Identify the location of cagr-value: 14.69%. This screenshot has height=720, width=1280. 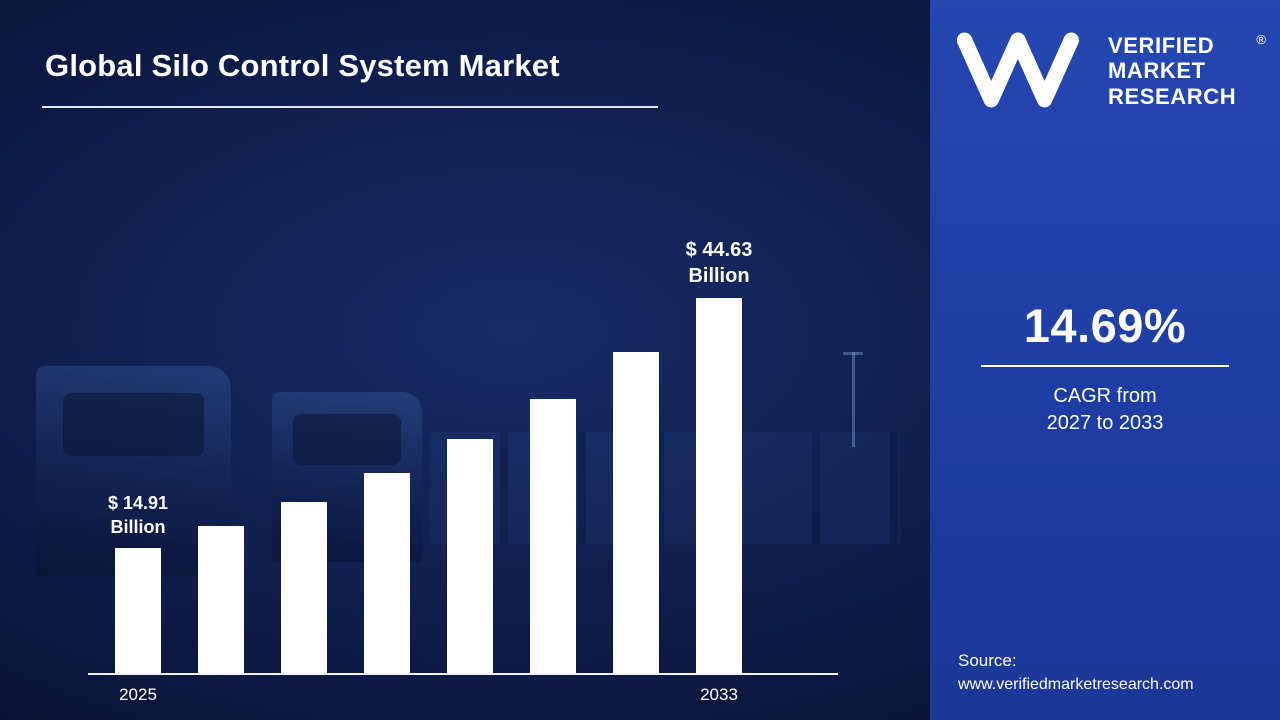
(1105, 325).